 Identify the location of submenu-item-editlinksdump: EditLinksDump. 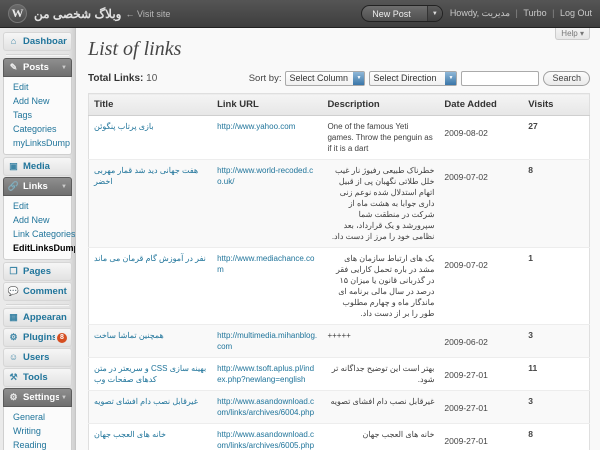
(39, 248).